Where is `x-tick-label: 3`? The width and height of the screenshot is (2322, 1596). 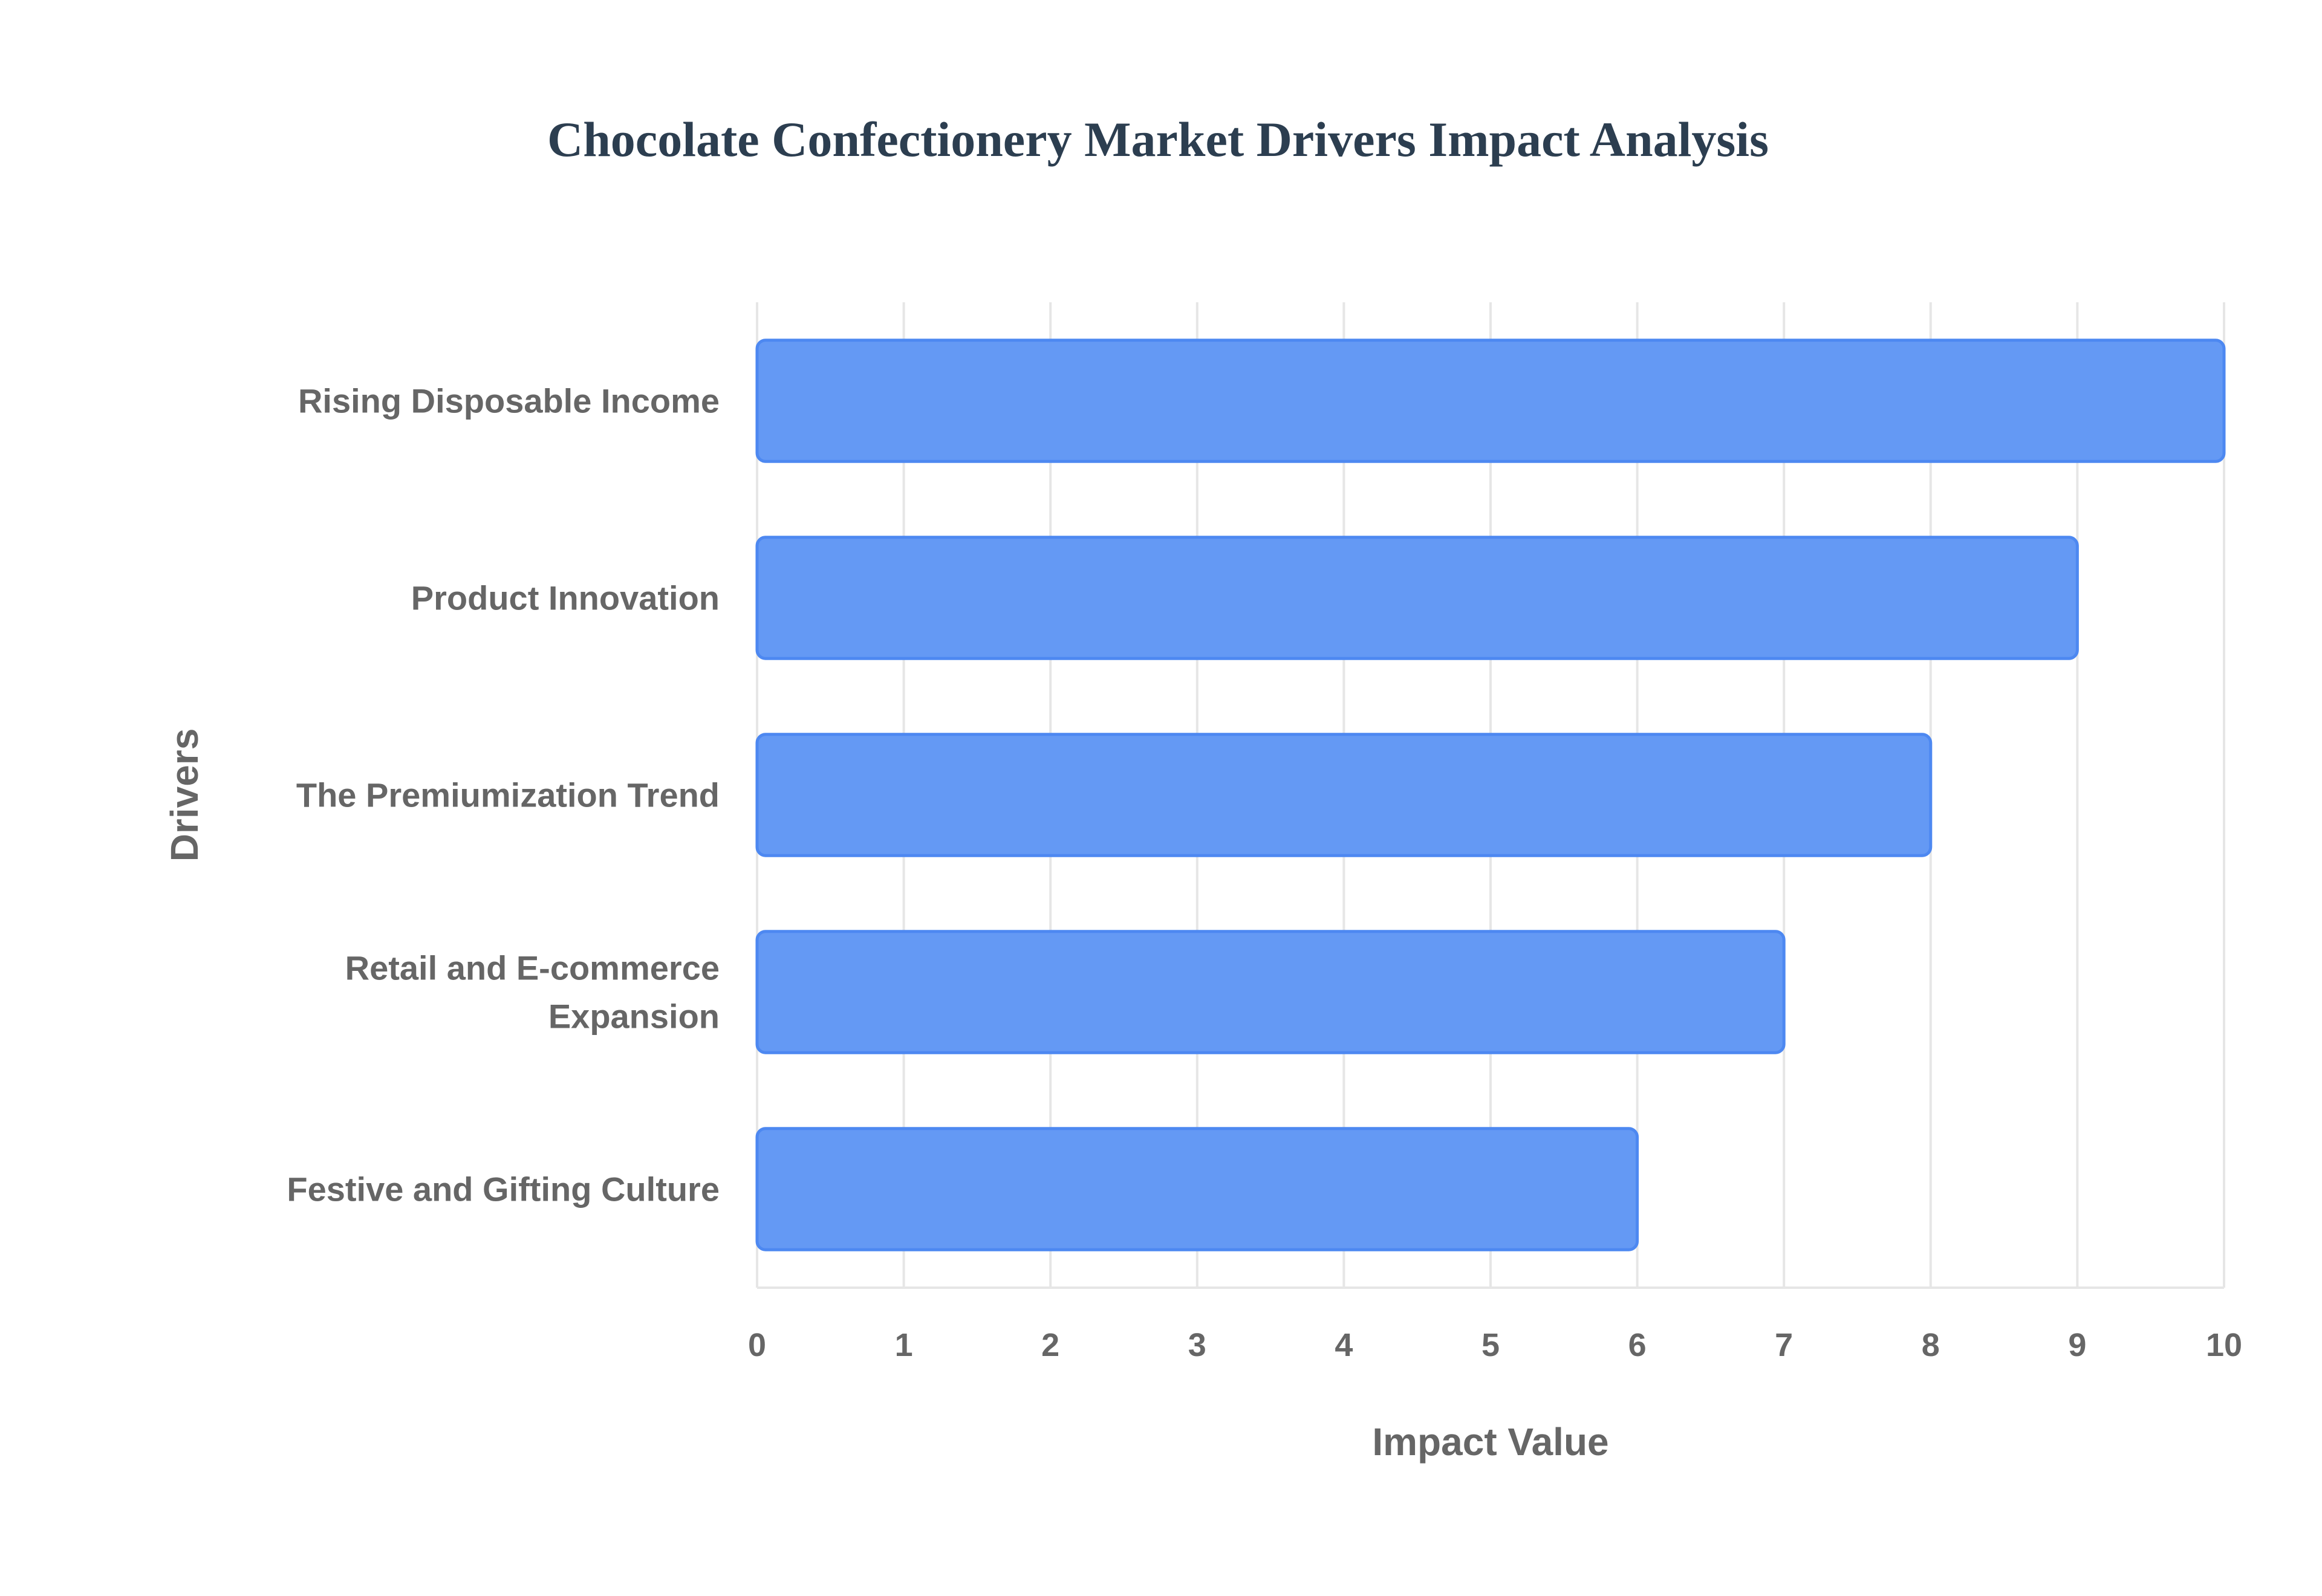 x-tick-label: 3 is located at coordinates (1197, 1345).